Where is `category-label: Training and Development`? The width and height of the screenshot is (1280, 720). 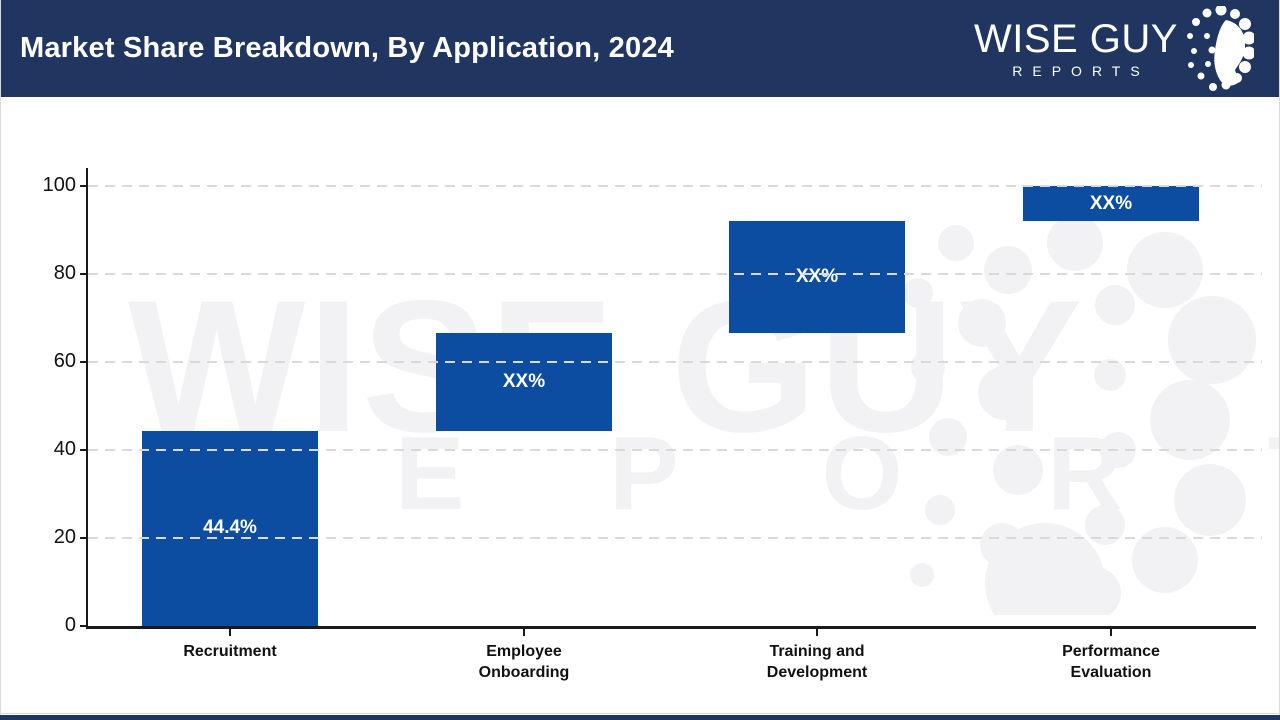
category-label: Training and Development is located at coordinates (817, 662).